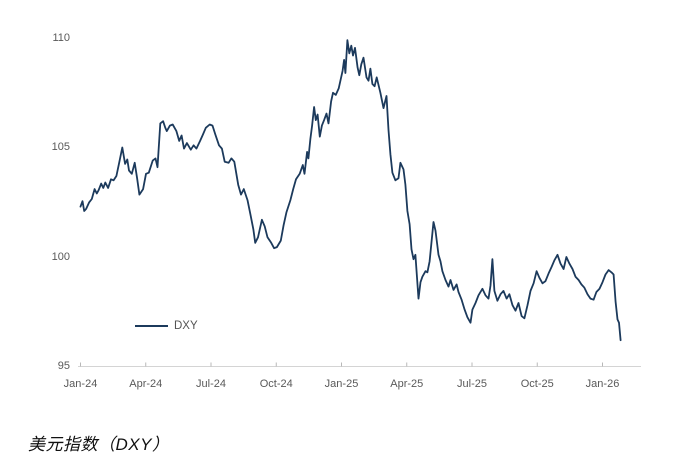  What do you see at coordinates (602, 383) in the screenshot?
I see `x-tick-label: Jan-26` at bounding box center [602, 383].